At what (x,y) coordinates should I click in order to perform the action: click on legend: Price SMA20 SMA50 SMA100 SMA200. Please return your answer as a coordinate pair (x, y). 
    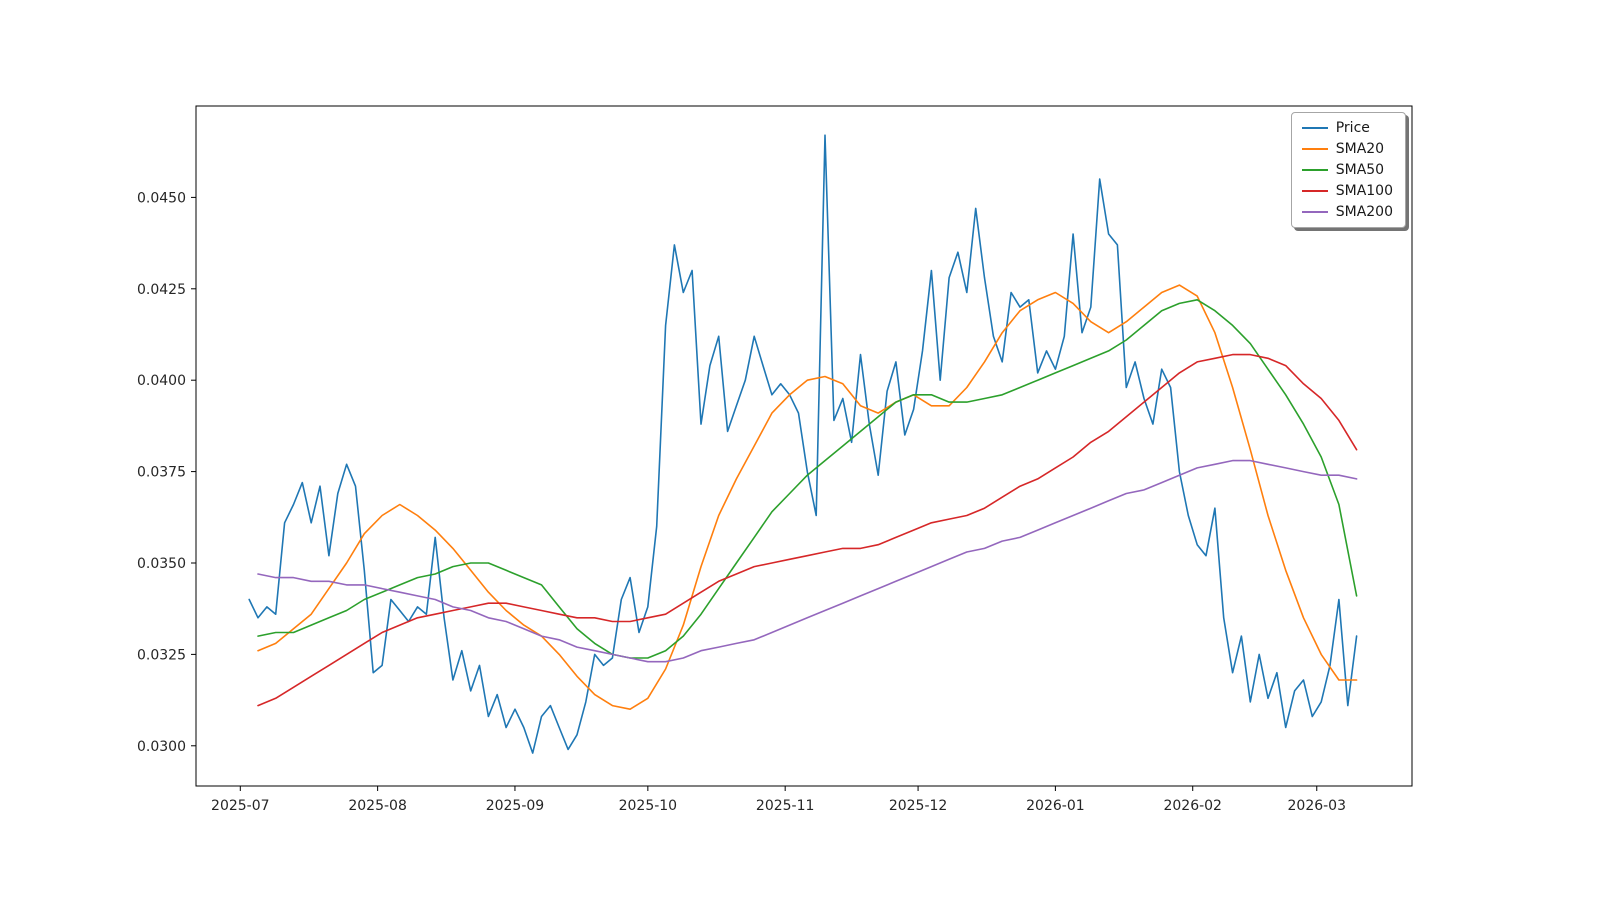
    Looking at the image, I should click on (1348, 170).